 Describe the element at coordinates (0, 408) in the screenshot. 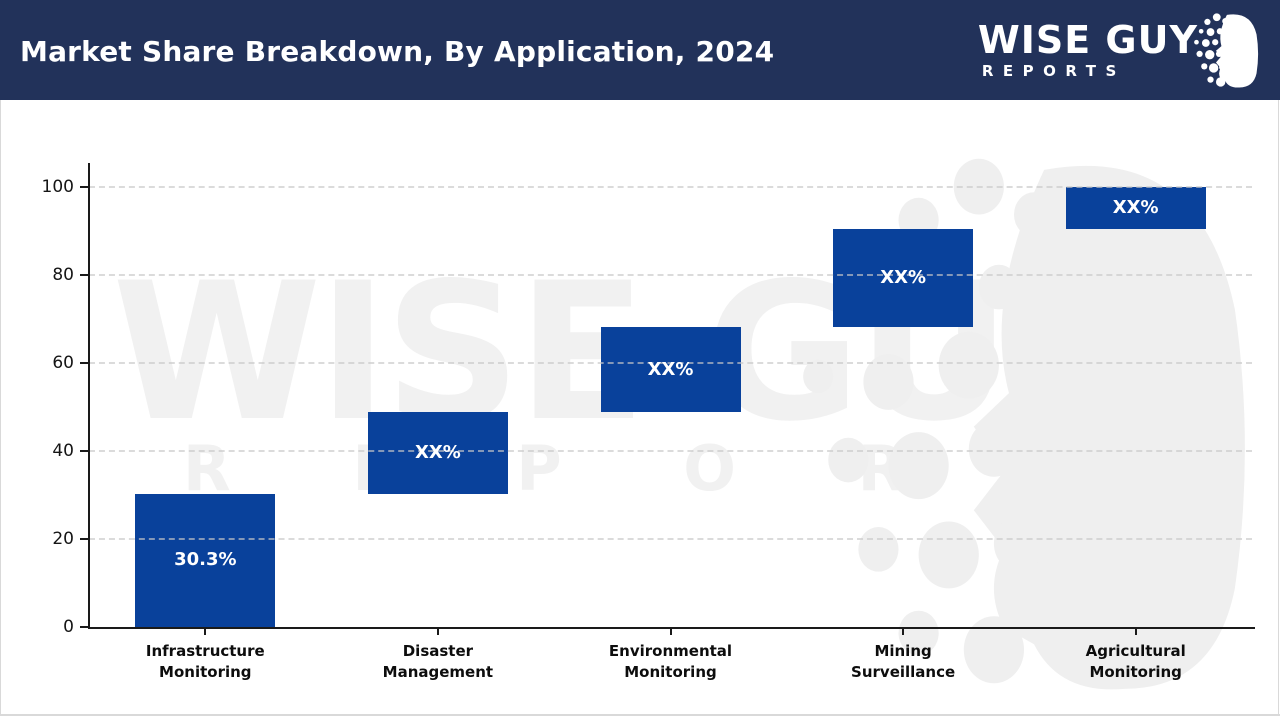

I see `page-border-left` at that location.